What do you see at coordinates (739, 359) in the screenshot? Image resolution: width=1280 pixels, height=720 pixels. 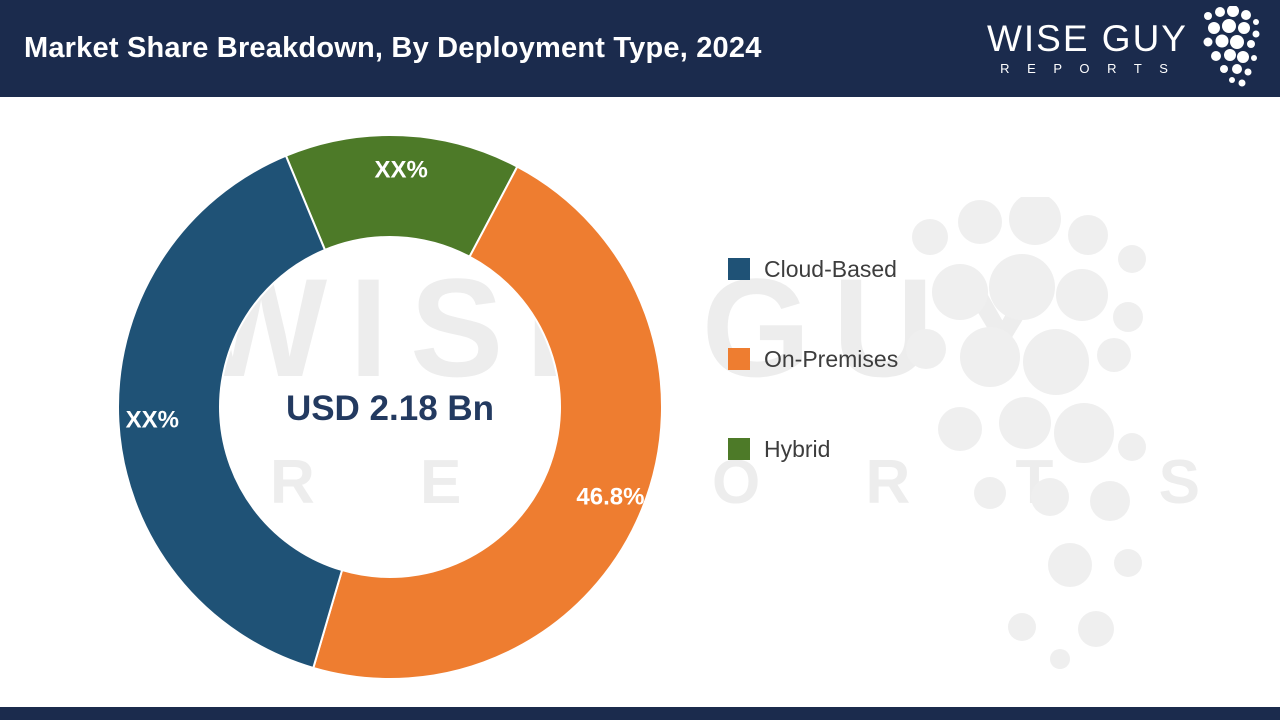 I see `legend-swatch-on-premises` at bounding box center [739, 359].